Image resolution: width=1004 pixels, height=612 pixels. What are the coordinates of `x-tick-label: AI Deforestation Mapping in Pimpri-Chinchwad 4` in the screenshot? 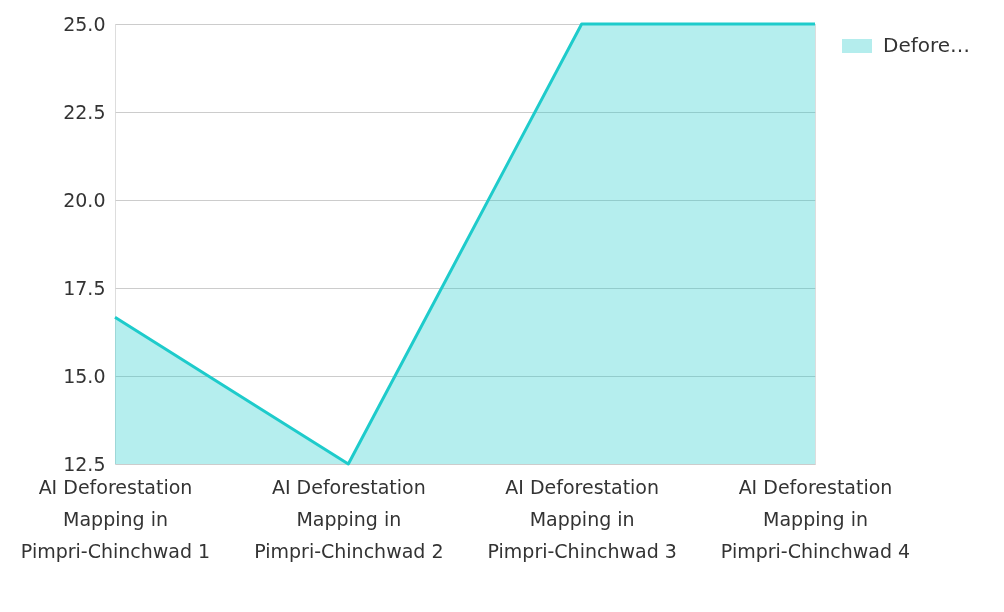 It's located at (815, 518).